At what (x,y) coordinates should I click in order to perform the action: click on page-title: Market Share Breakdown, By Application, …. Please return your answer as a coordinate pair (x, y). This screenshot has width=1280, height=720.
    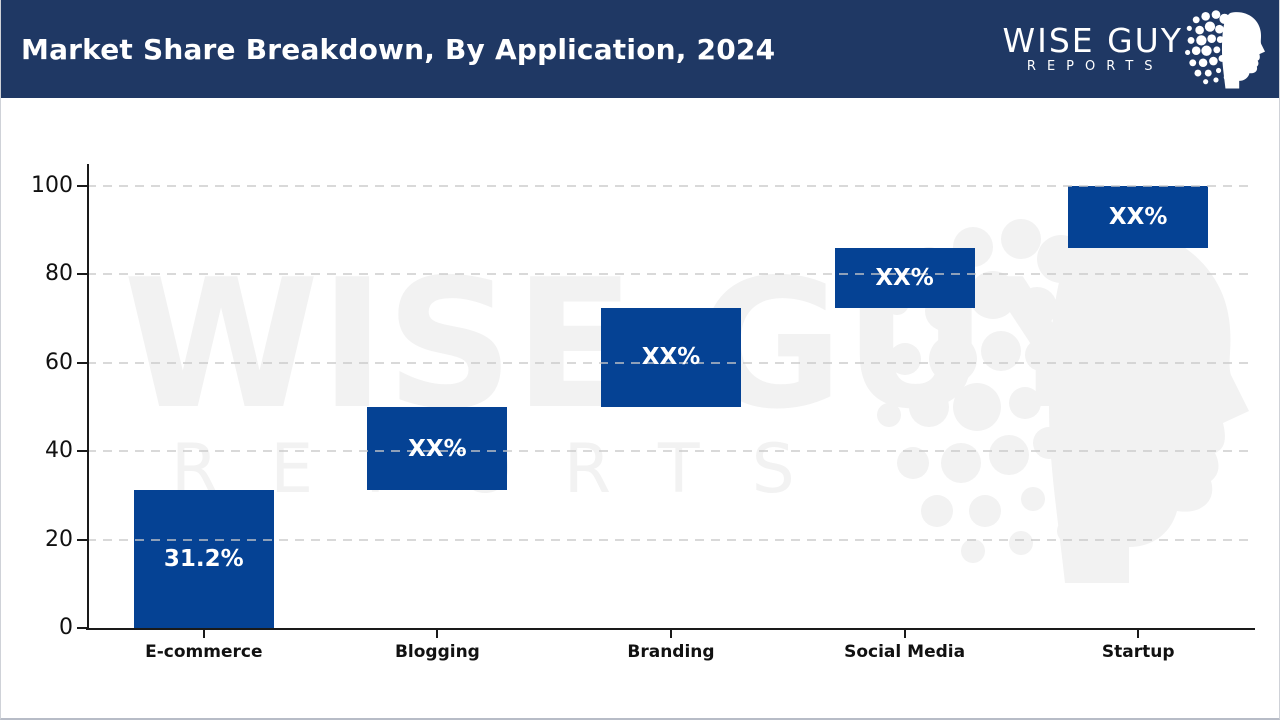
    Looking at the image, I should click on (398, 49).